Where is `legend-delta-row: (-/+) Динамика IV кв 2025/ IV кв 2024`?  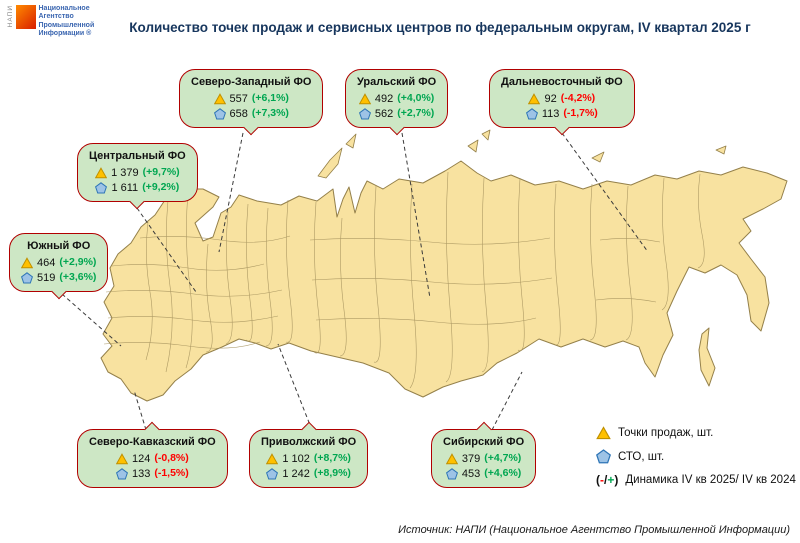 legend-delta-row: (-/+) Динамика IV кв 2025/ IV кв 2024 is located at coordinates (696, 480).